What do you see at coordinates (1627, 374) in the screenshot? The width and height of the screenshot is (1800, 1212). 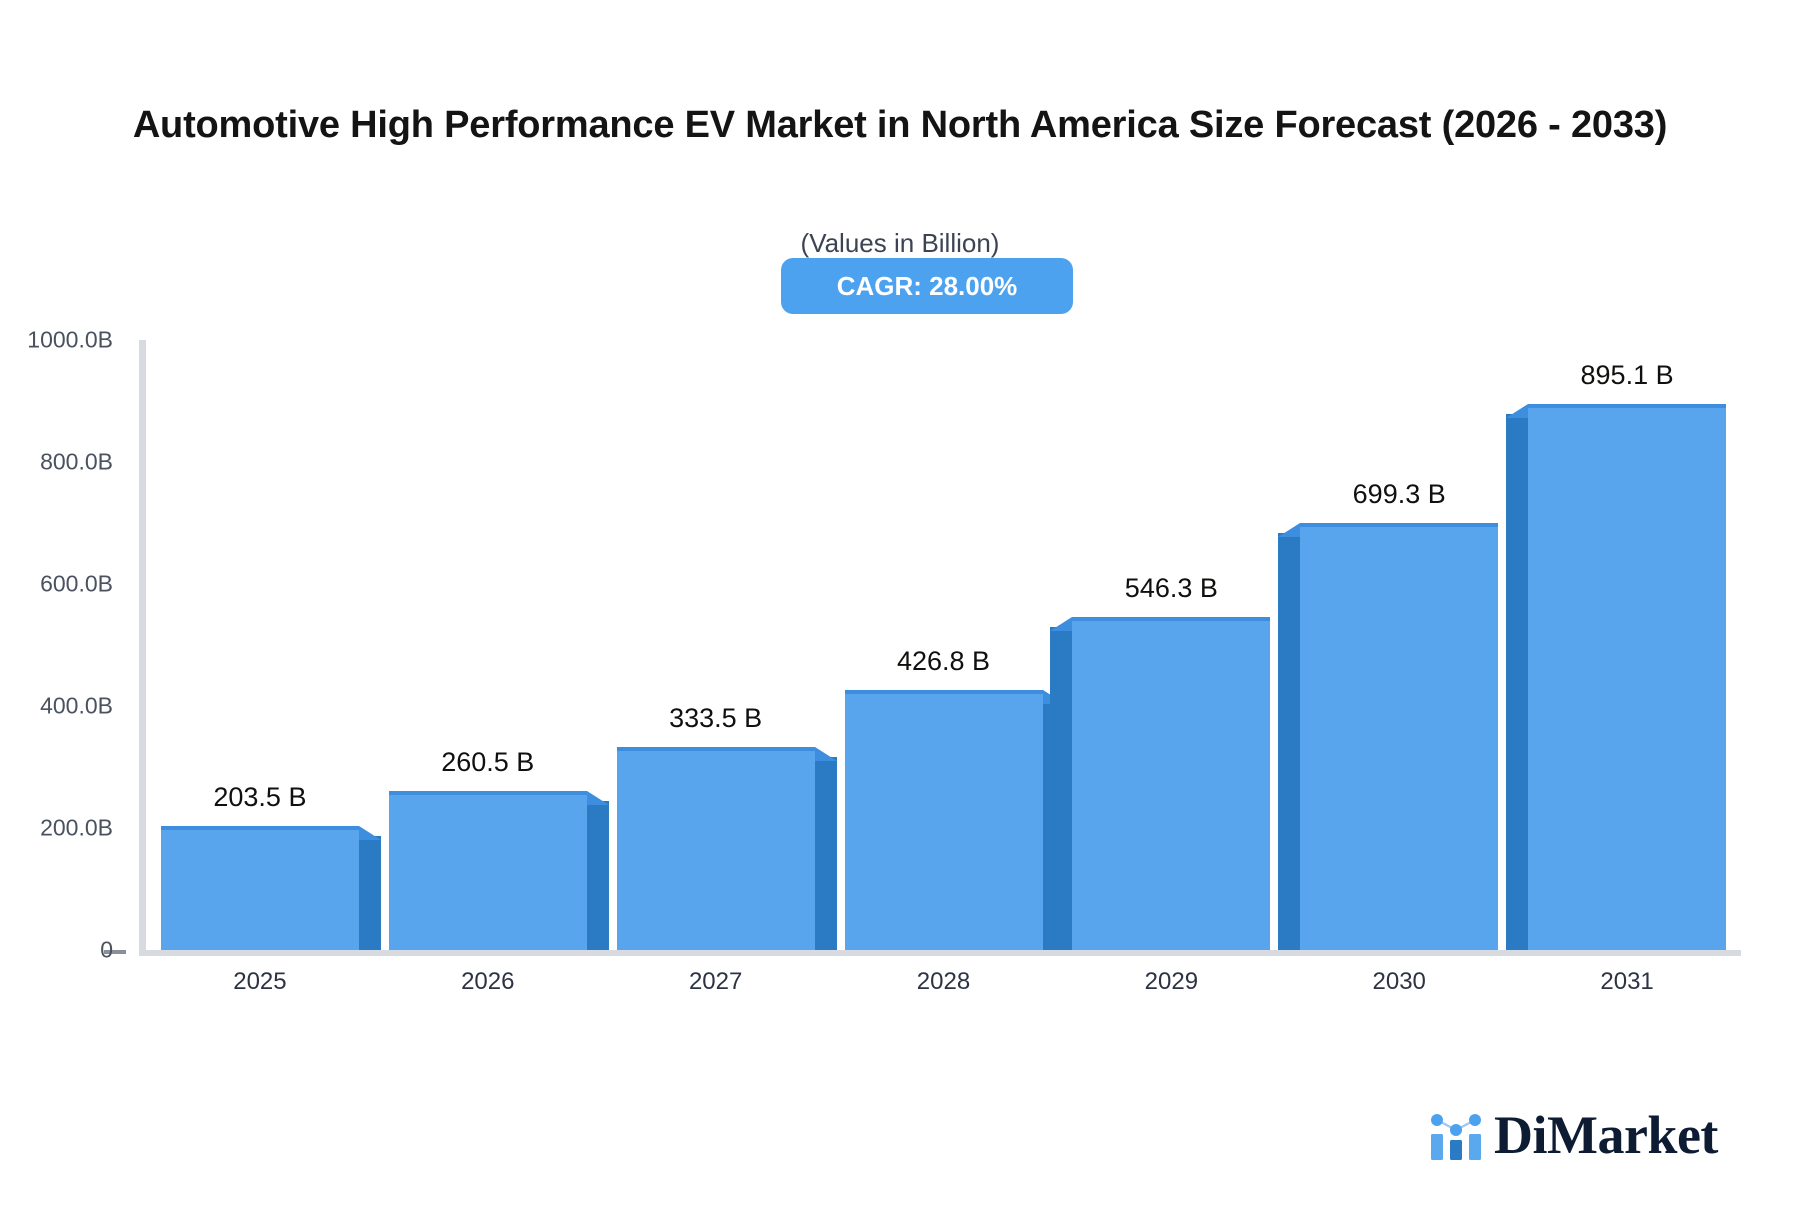 I see `bar-value-label: 895.1 B` at bounding box center [1627, 374].